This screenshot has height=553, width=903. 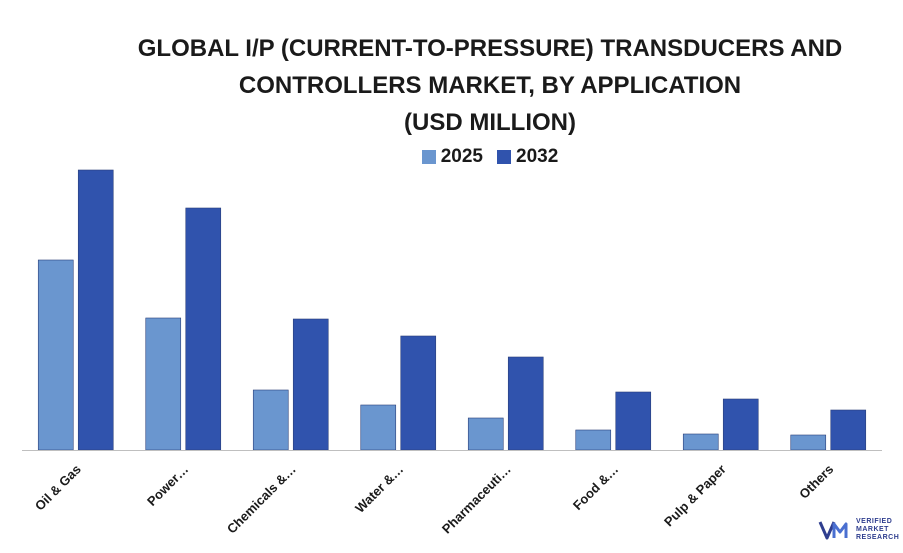 I want to click on legend-item-2032: 2032, so click(x=527, y=157).